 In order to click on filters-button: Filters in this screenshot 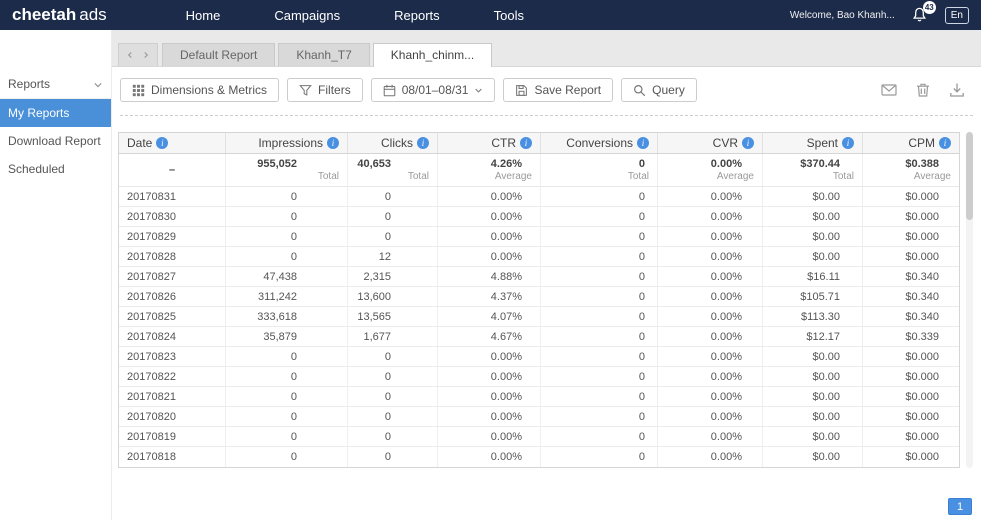, I will do `click(325, 90)`.